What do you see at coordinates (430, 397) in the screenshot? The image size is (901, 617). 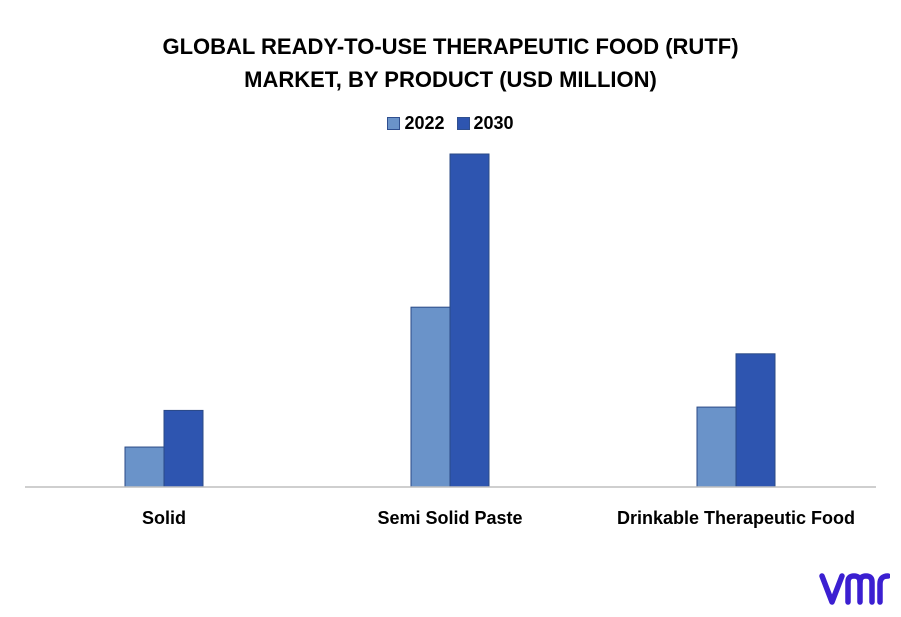 I see `bar-2022-semi-solid-paste` at bounding box center [430, 397].